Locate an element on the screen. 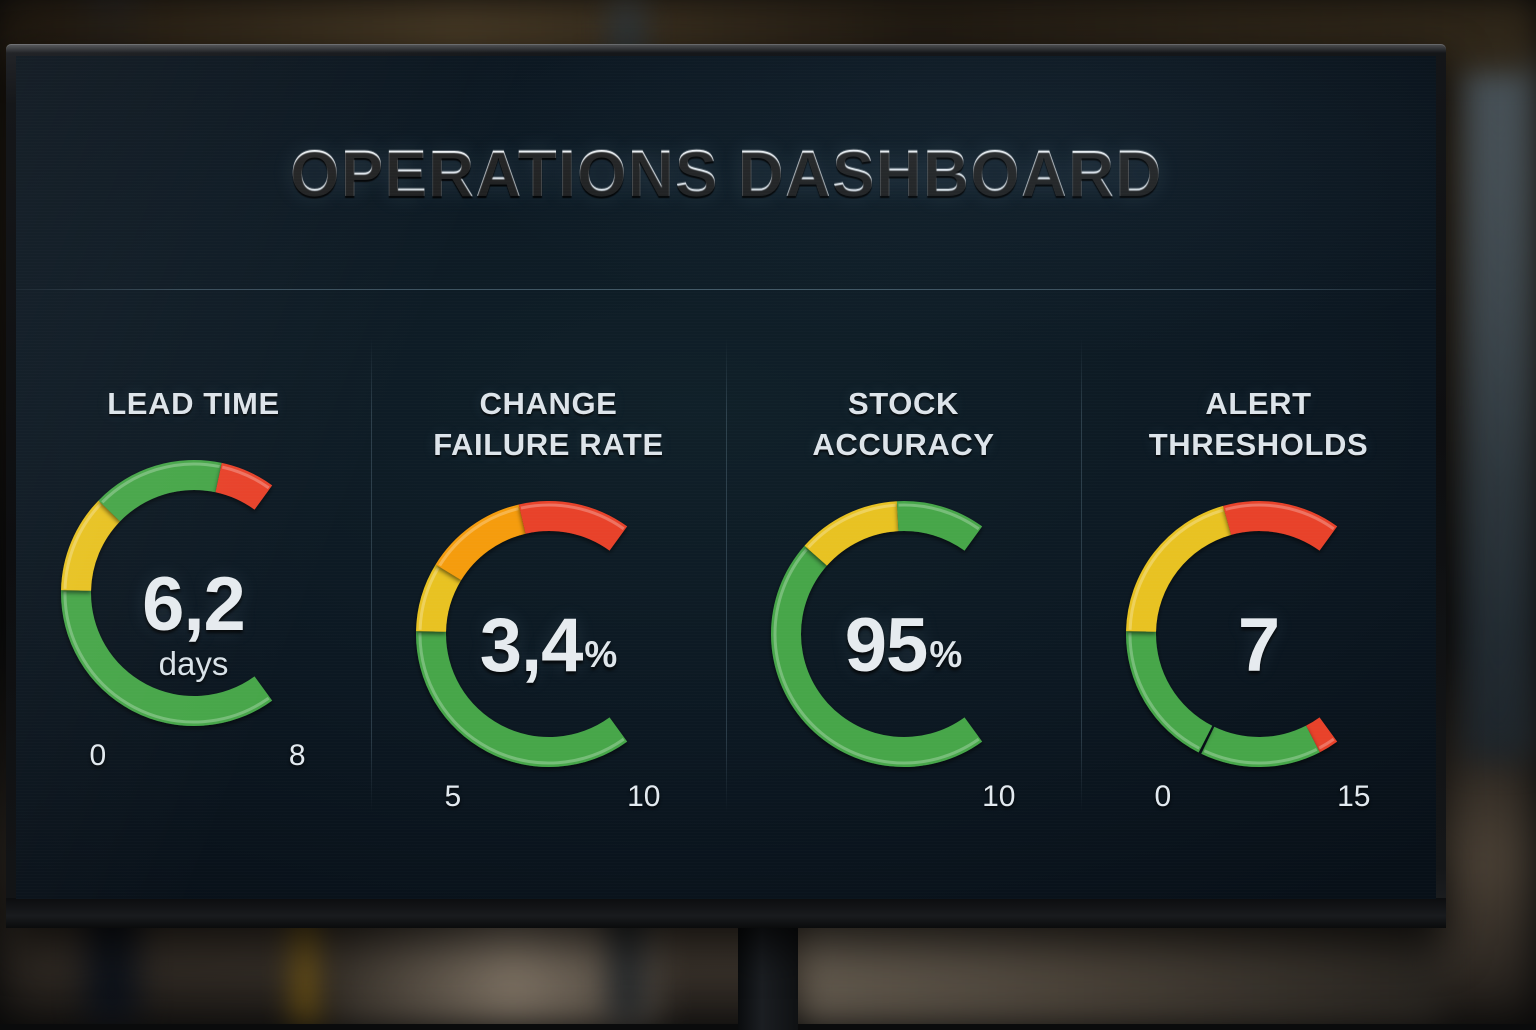 This screenshot has height=1030, width=1536. gauge-title-alert-thresholds: ALERT THRESHOLDS is located at coordinates (1258, 424).